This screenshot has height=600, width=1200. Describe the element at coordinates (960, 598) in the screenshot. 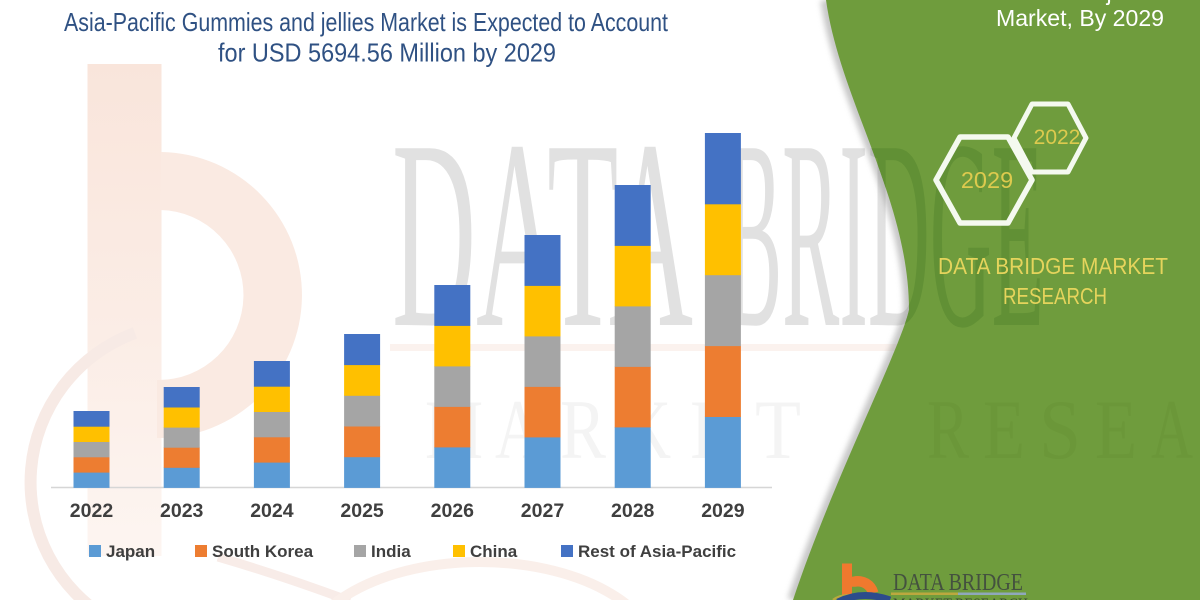

I see `svg-text: MARKET RESEARCH` at that location.